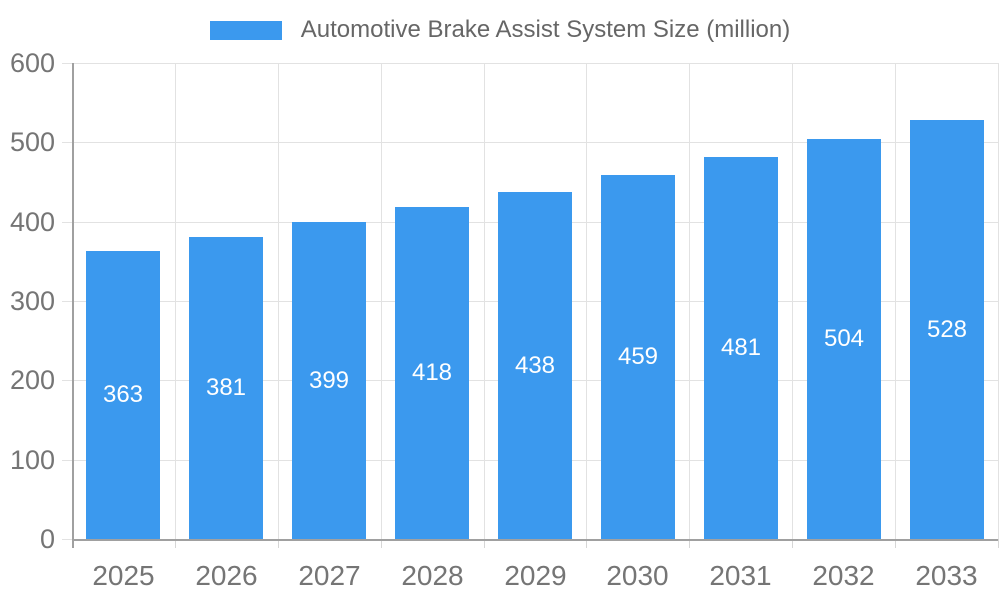 The image size is (1000, 600). I want to click on bar: 528, so click(947, 329).